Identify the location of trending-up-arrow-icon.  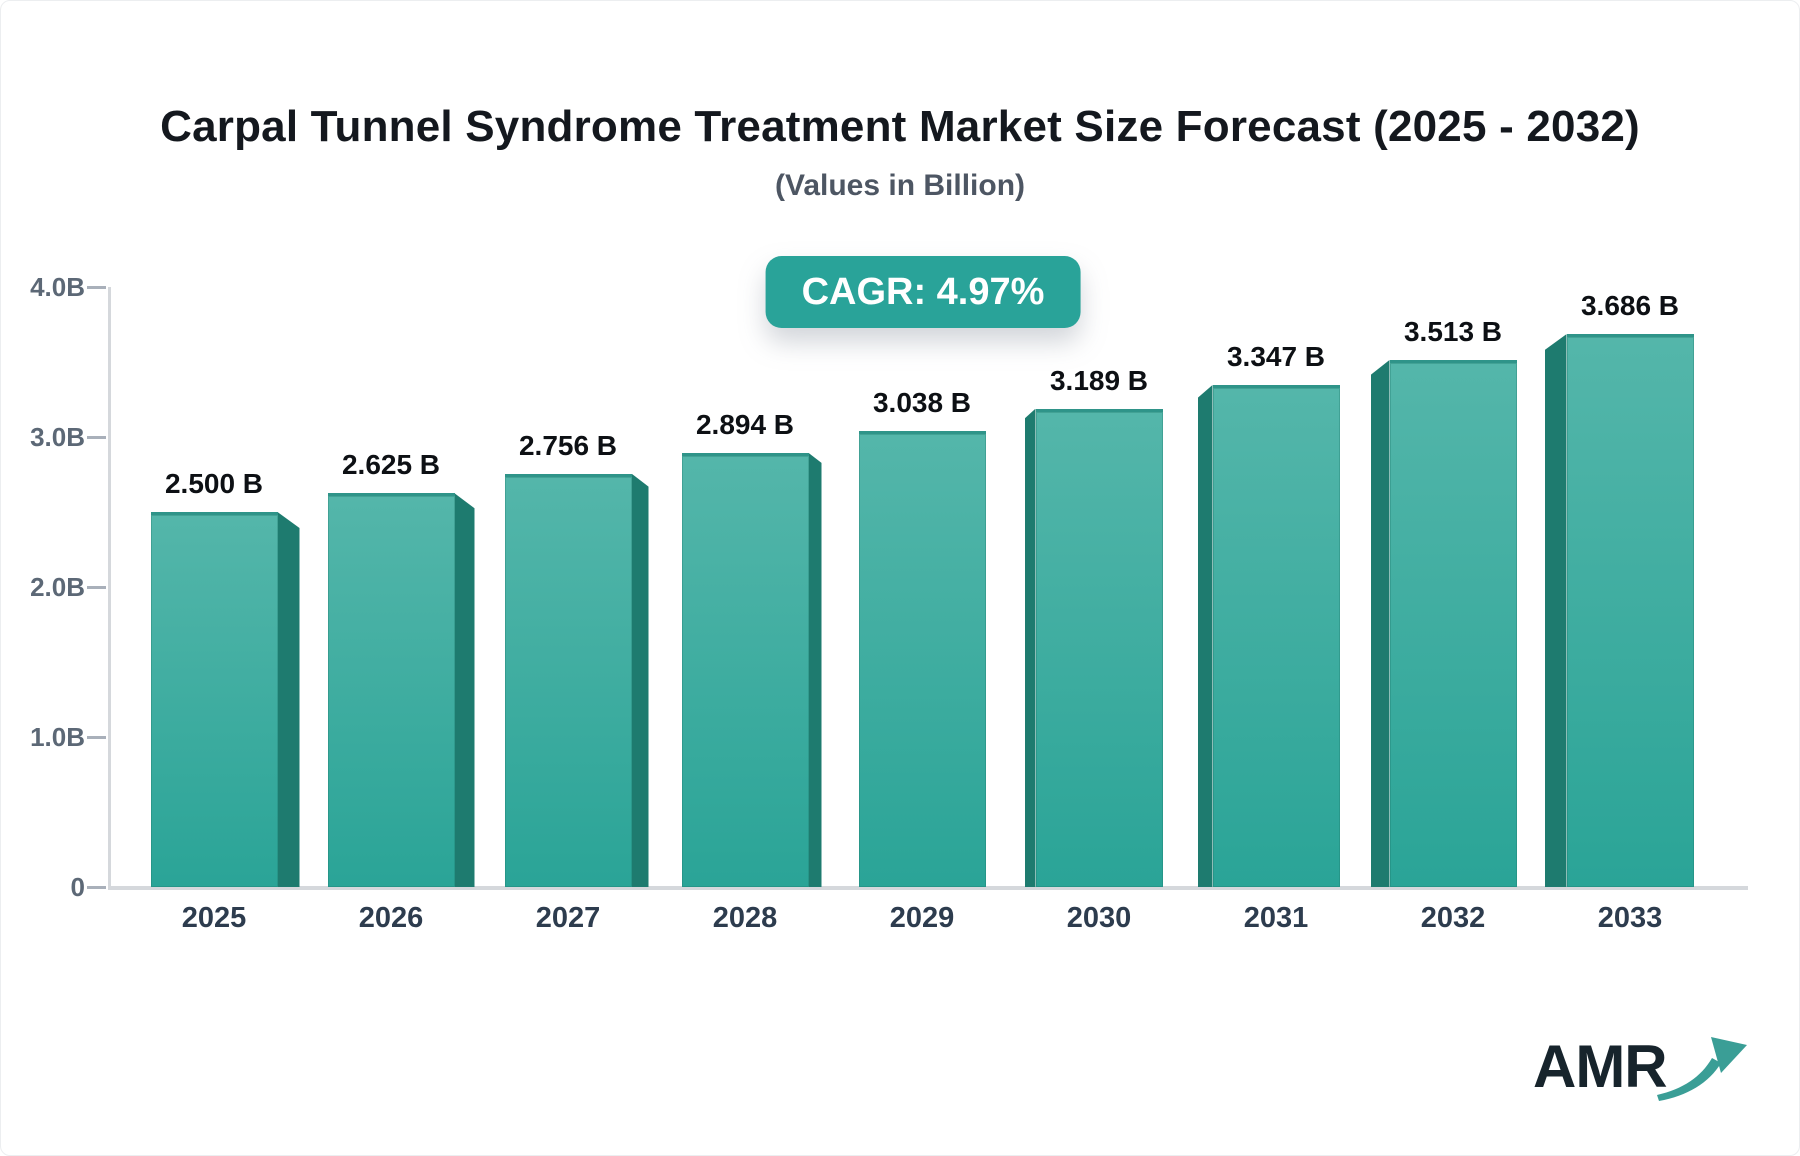
(1702, 1073).